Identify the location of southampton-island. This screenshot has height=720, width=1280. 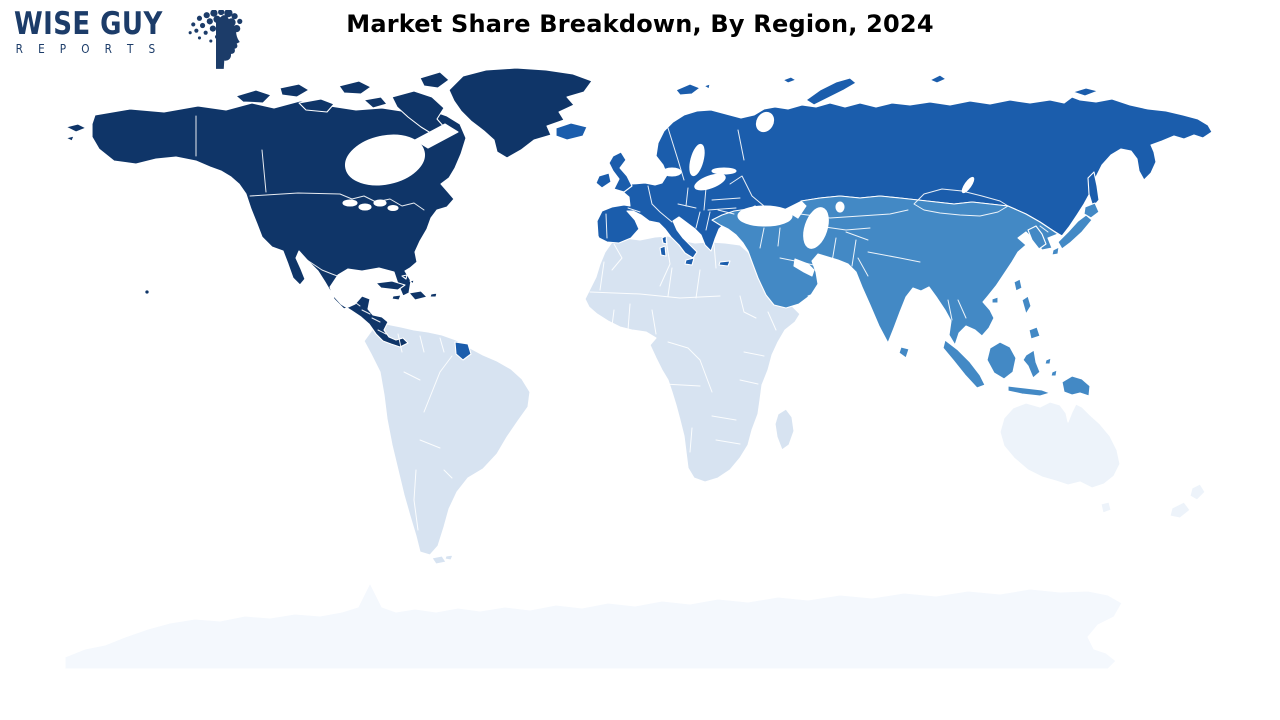
(375, 102).